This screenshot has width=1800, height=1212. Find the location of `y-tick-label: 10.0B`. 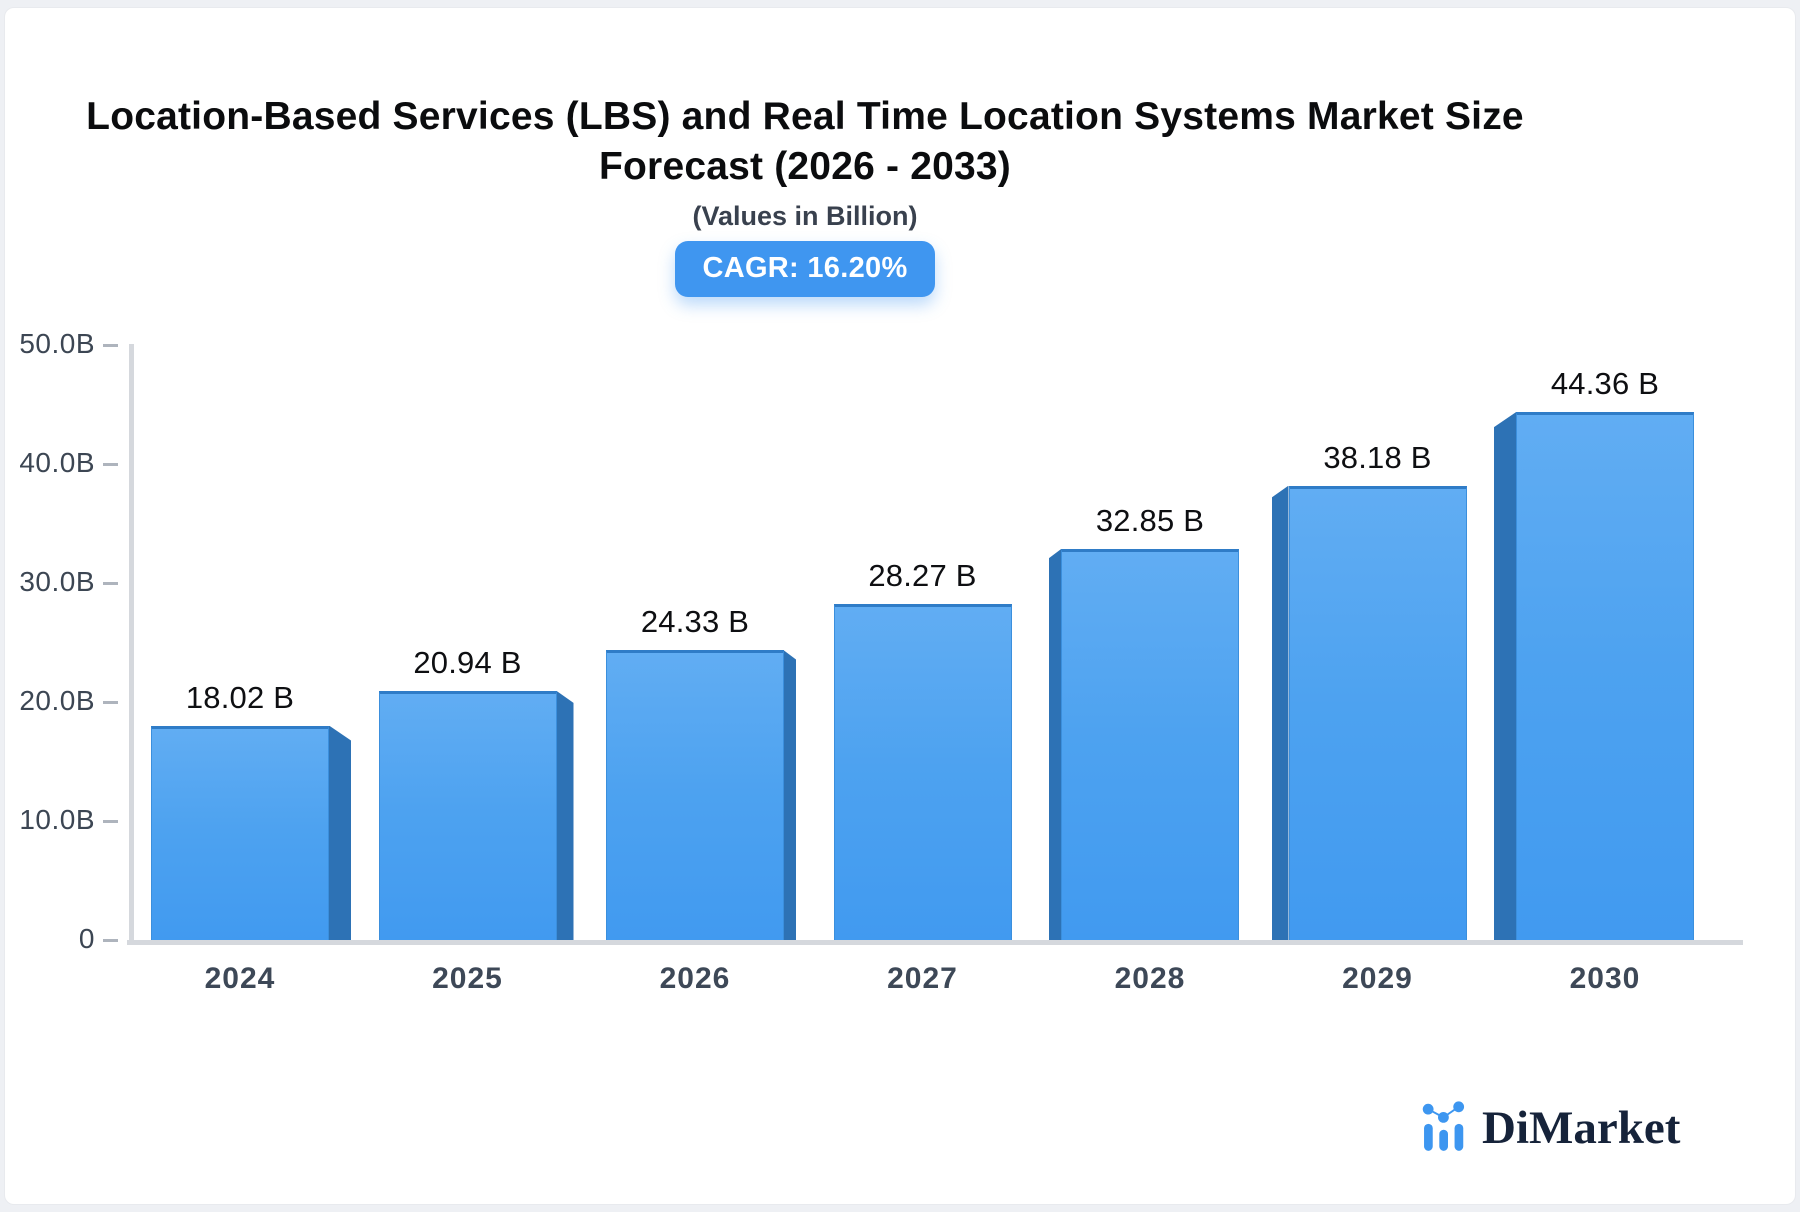

y-tick-label: 10.0B is located at coordinates (57, 819).